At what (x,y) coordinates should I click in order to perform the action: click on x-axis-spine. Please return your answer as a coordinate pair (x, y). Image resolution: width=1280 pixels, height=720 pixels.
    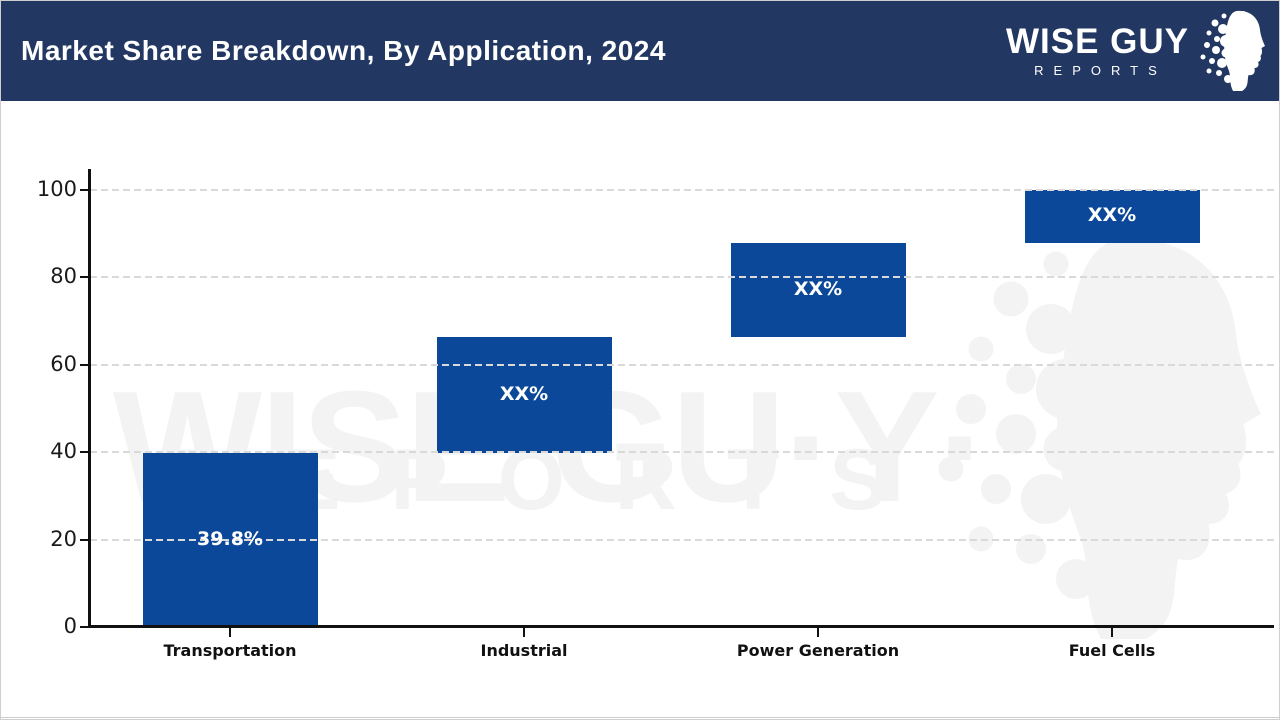
    Looking at the image, I should click on (681, 626).